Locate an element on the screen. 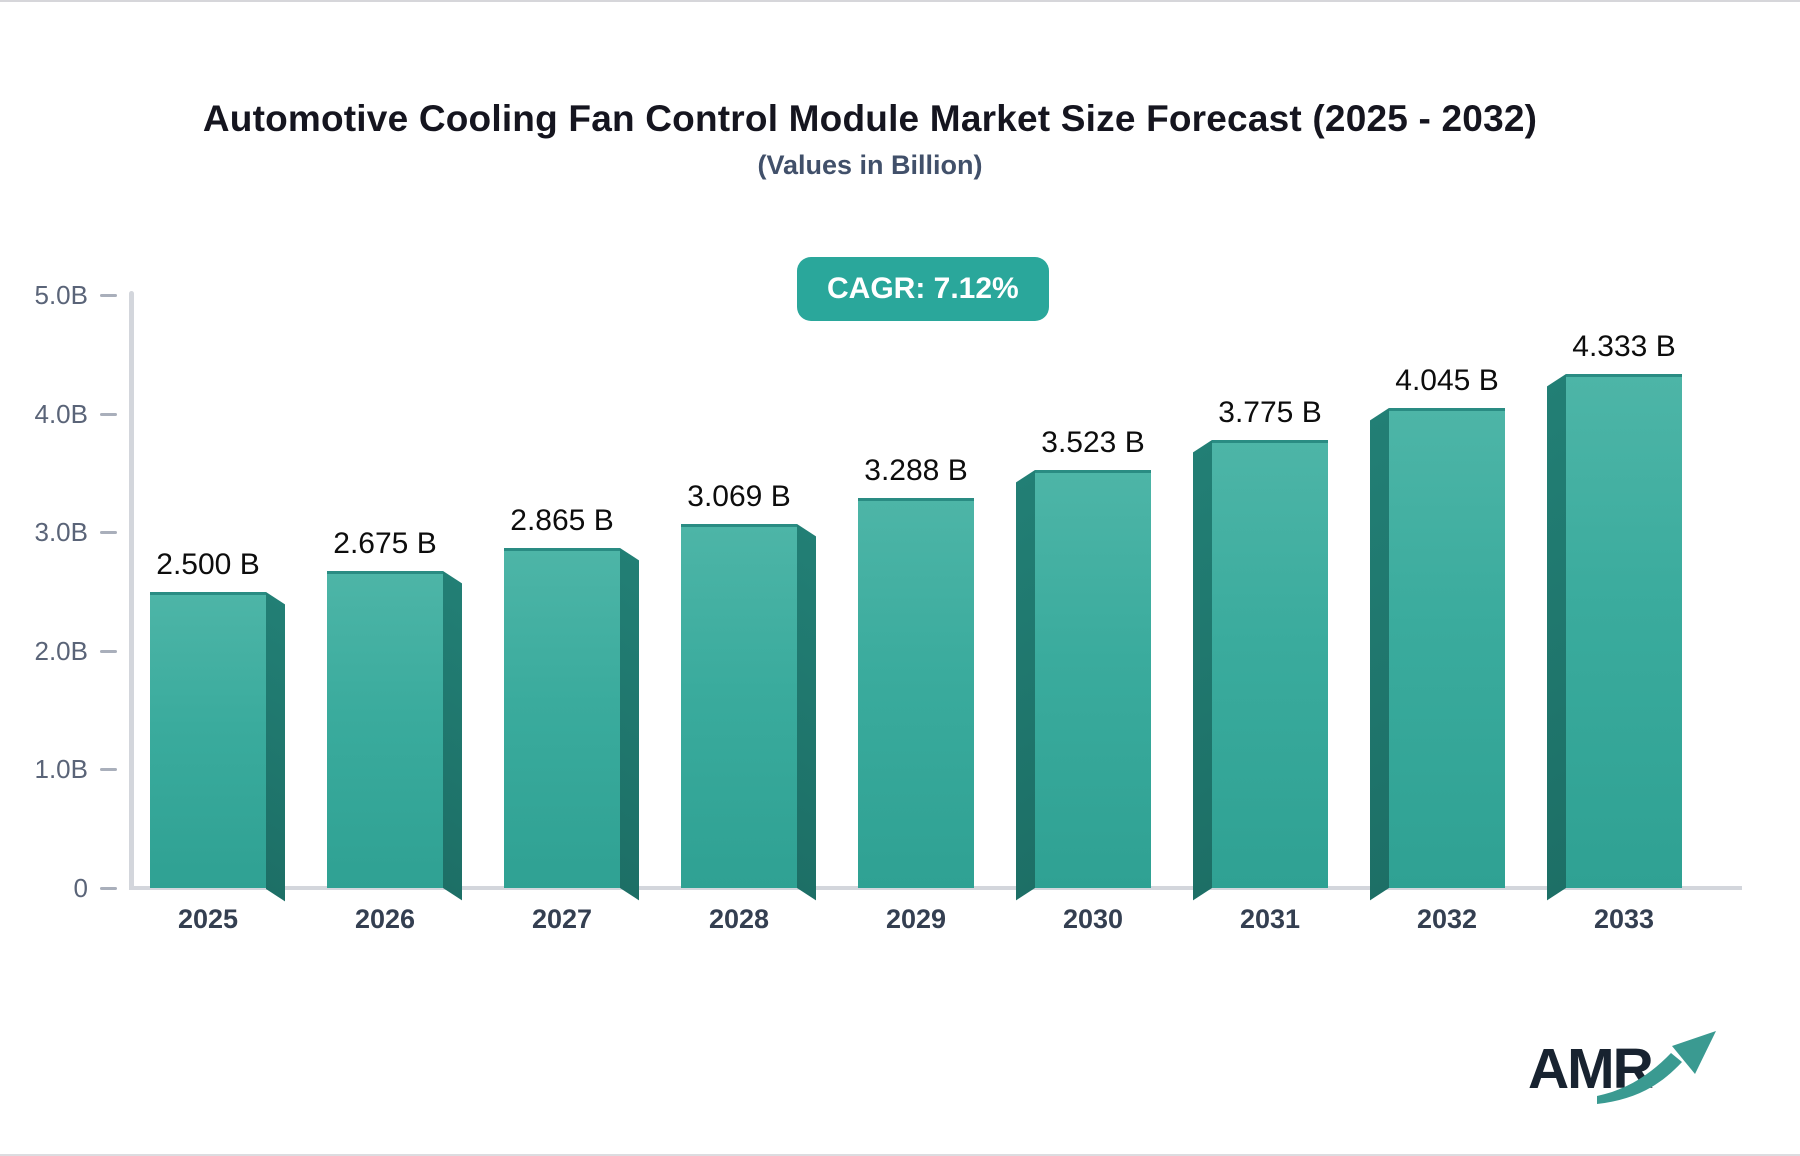 The image size is (1800, 1156). y-tick-label-0: 0 is located at coordinates (80, 888).